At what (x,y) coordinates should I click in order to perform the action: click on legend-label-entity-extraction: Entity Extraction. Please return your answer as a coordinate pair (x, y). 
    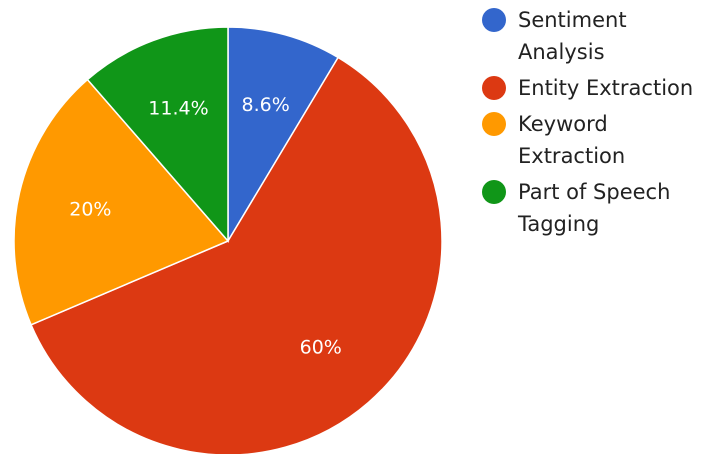
    Looking at the image, I should click on (606, 88).